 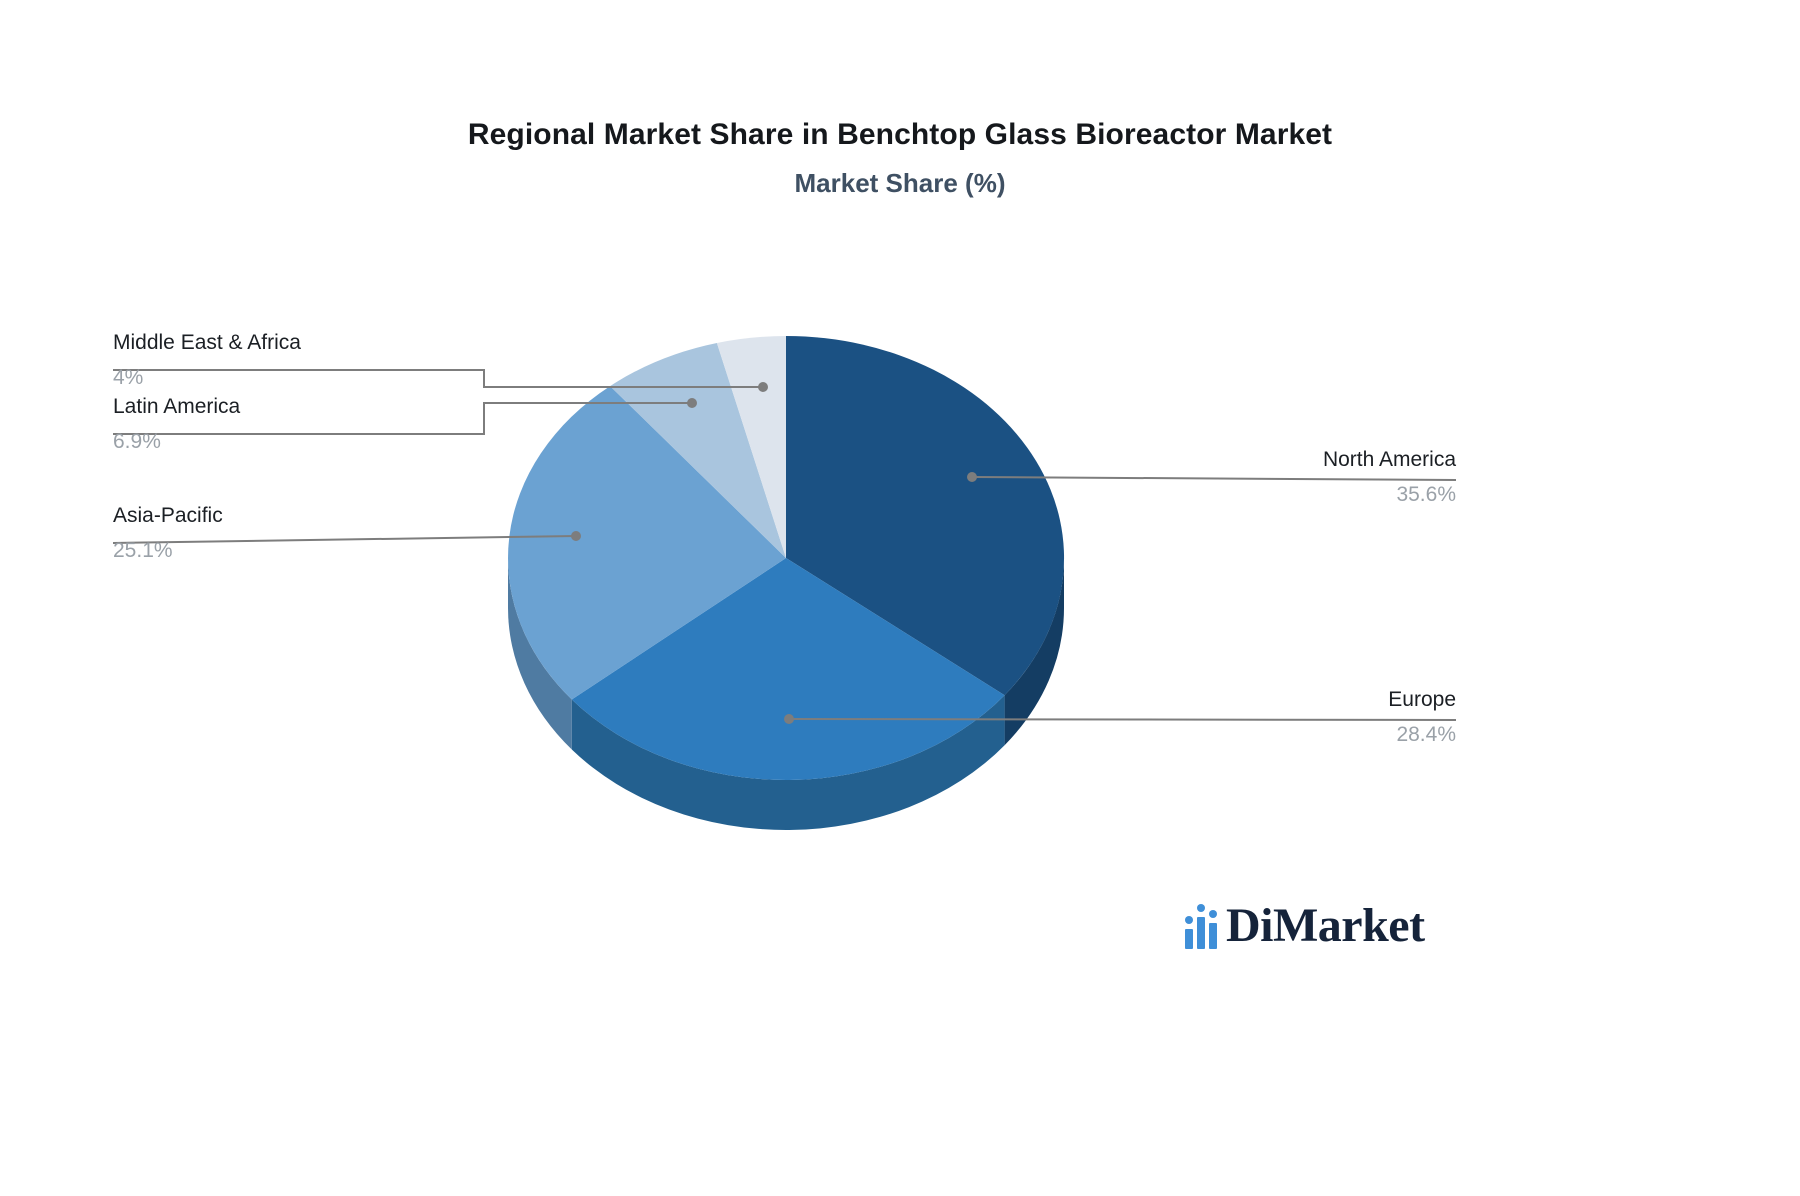 What do you see at coordinates (1426, 495) in the screenshot?
I see `callout-value-north-america: 35.6%` at bounding box center [1426, 495].